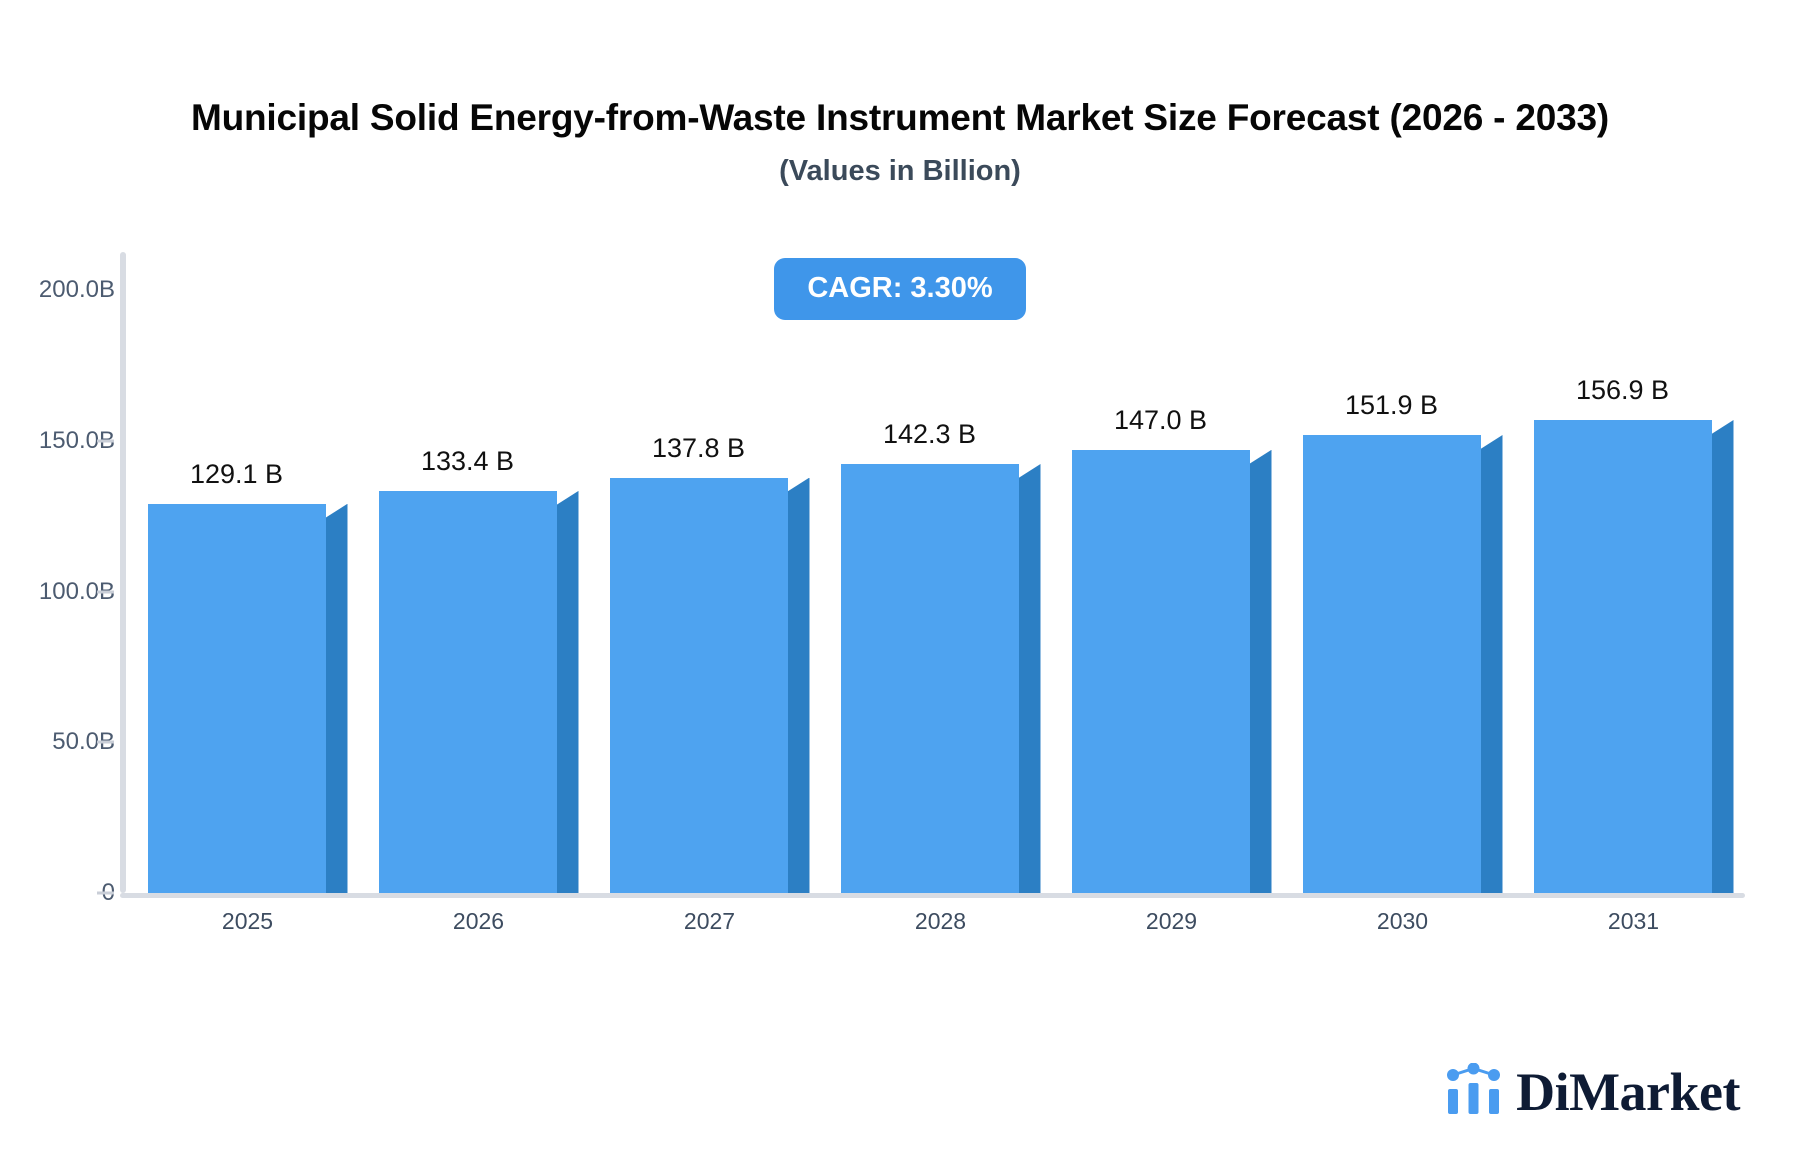  What do you see at coordinates (698, 447) in the screenshot?
I see `bar-value-label: 137.8 B` at bounding box center [698, 447].